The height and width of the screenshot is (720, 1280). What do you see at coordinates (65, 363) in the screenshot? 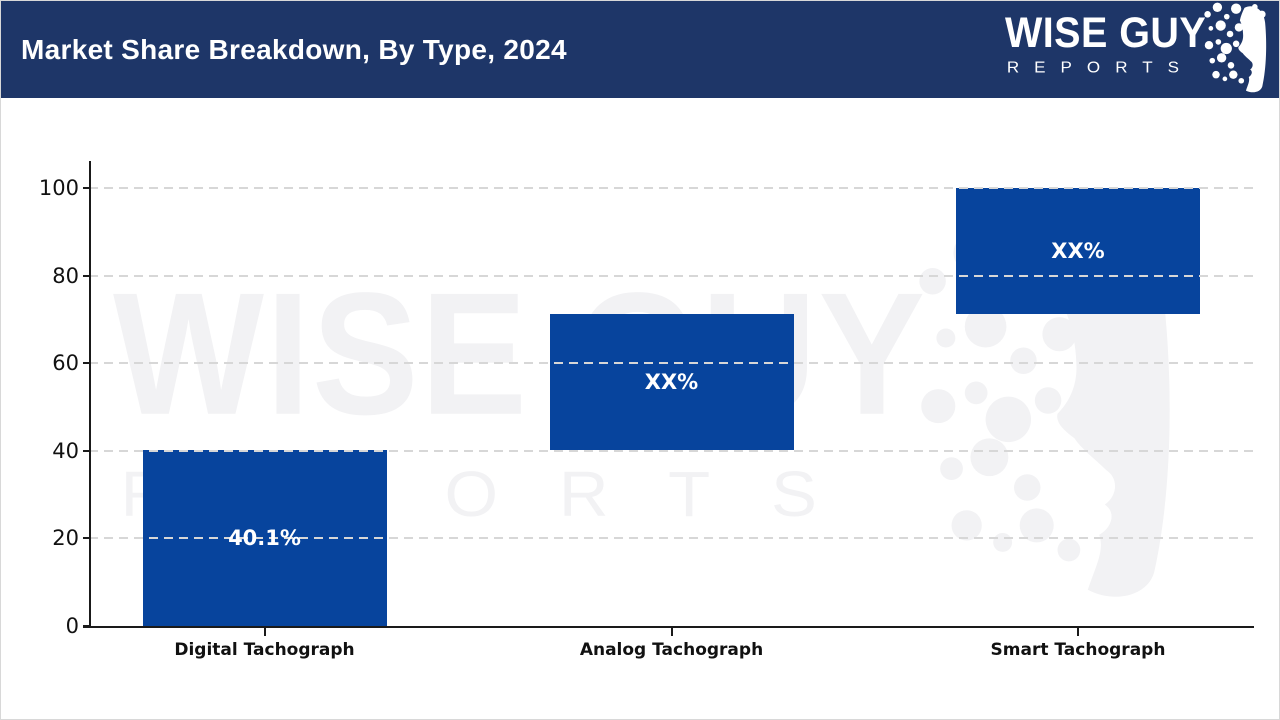
I see `y-tick-label: 60` at bounding box center [65, 363].